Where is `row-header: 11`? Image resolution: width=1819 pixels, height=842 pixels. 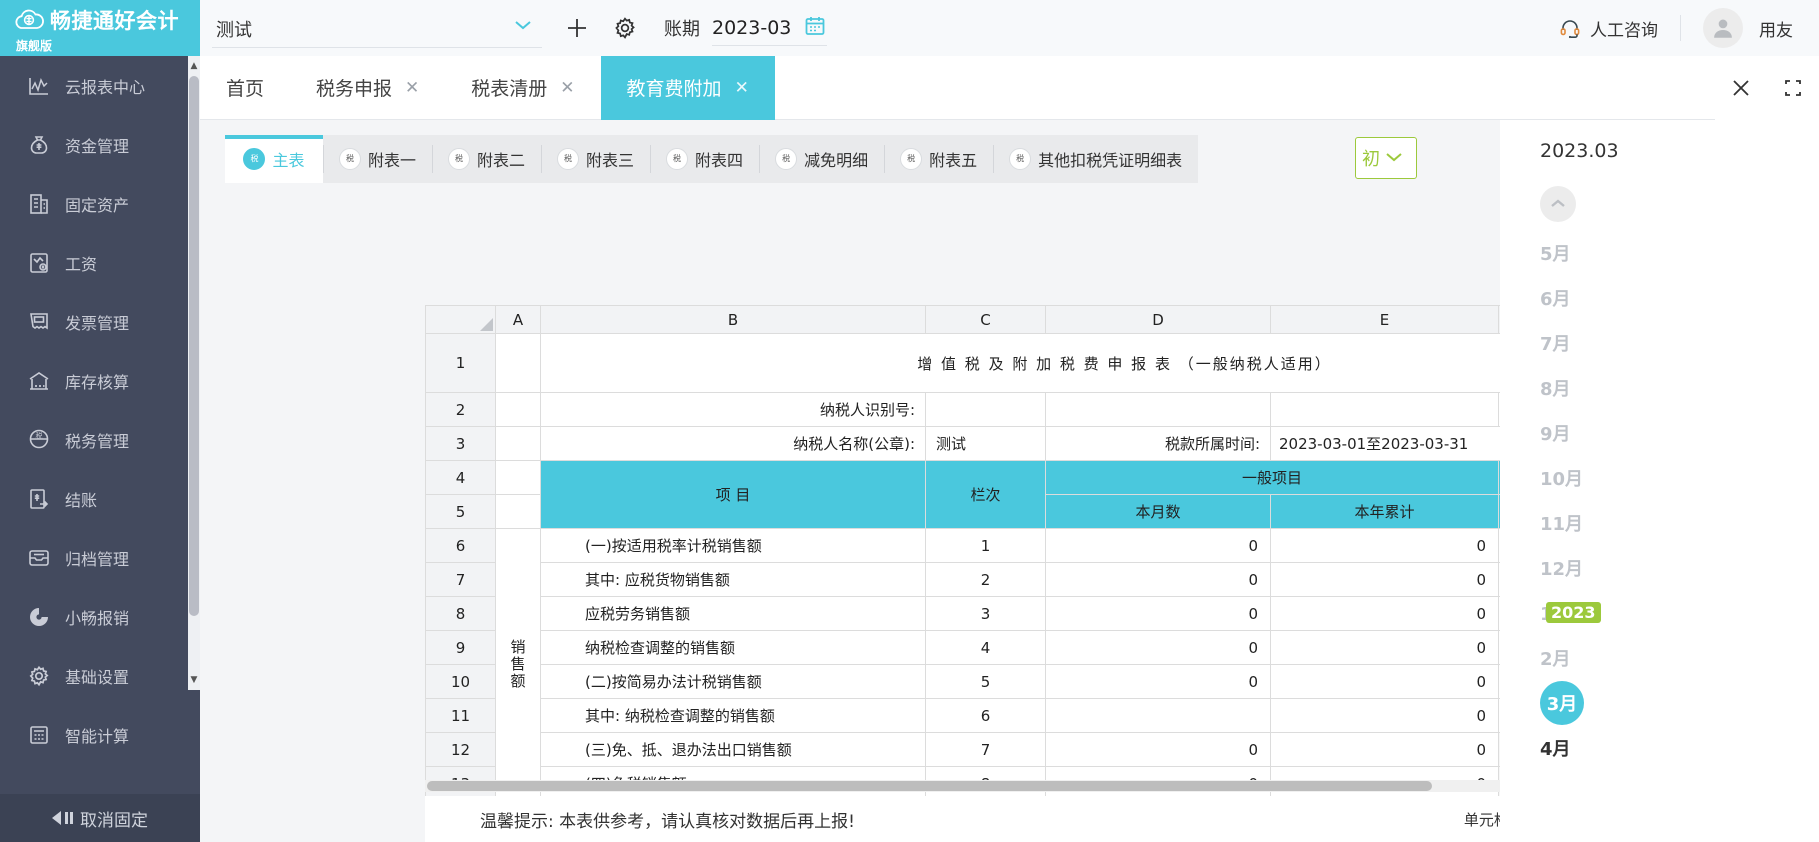 row-header: 11 is located at coordinates (460, 715).